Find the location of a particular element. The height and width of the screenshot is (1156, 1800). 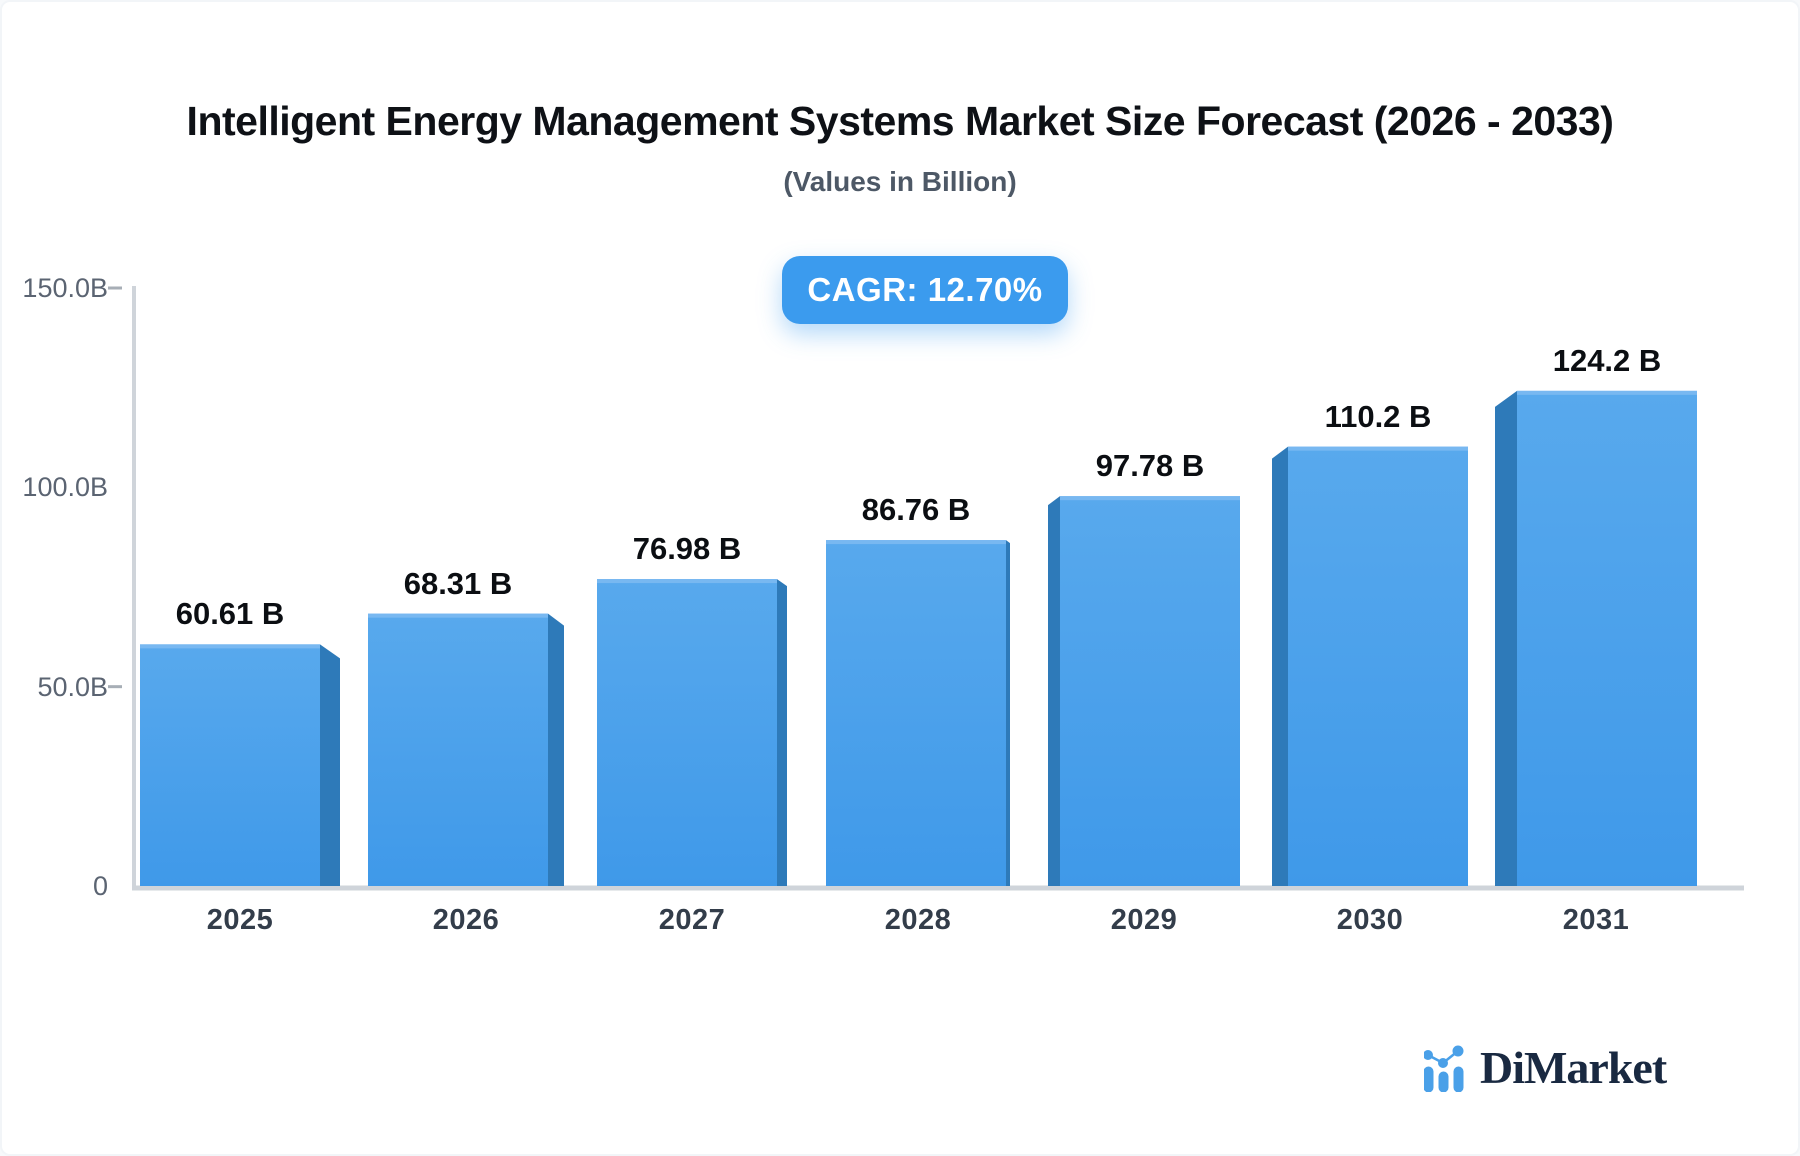

x-axis-label: 2027 is located at coordinates (692, 920).